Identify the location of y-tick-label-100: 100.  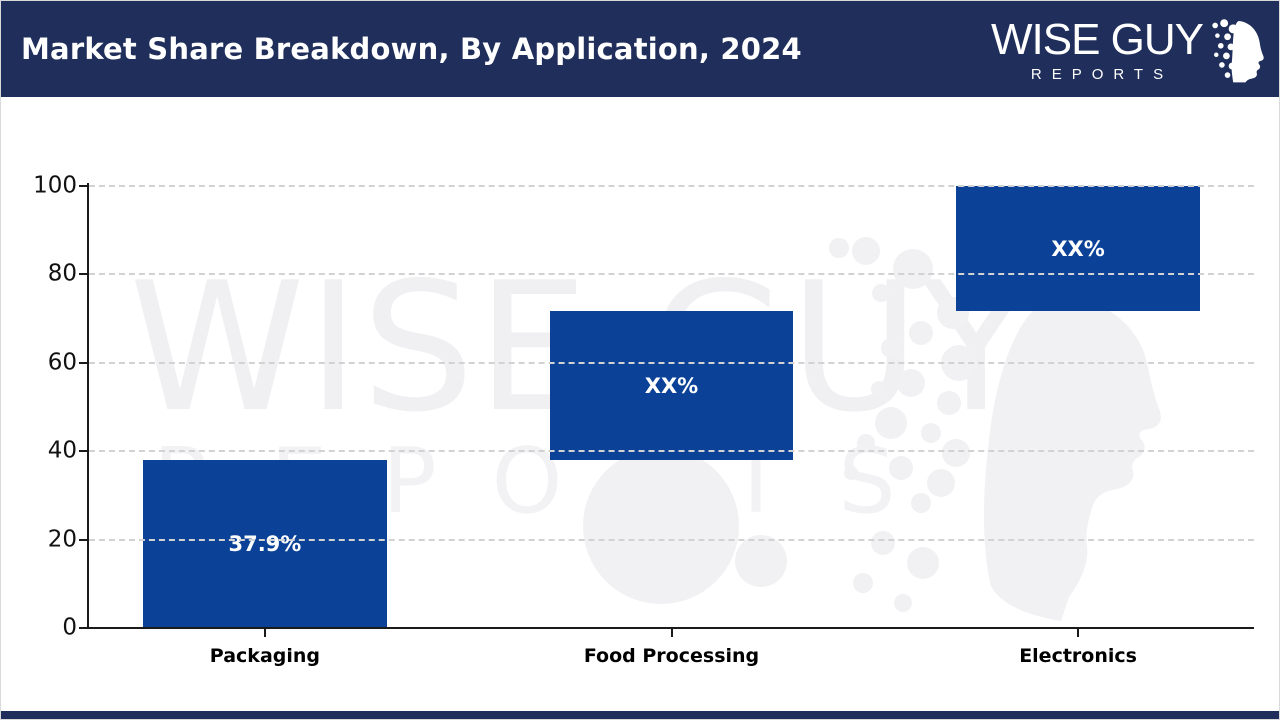
(55, 185).